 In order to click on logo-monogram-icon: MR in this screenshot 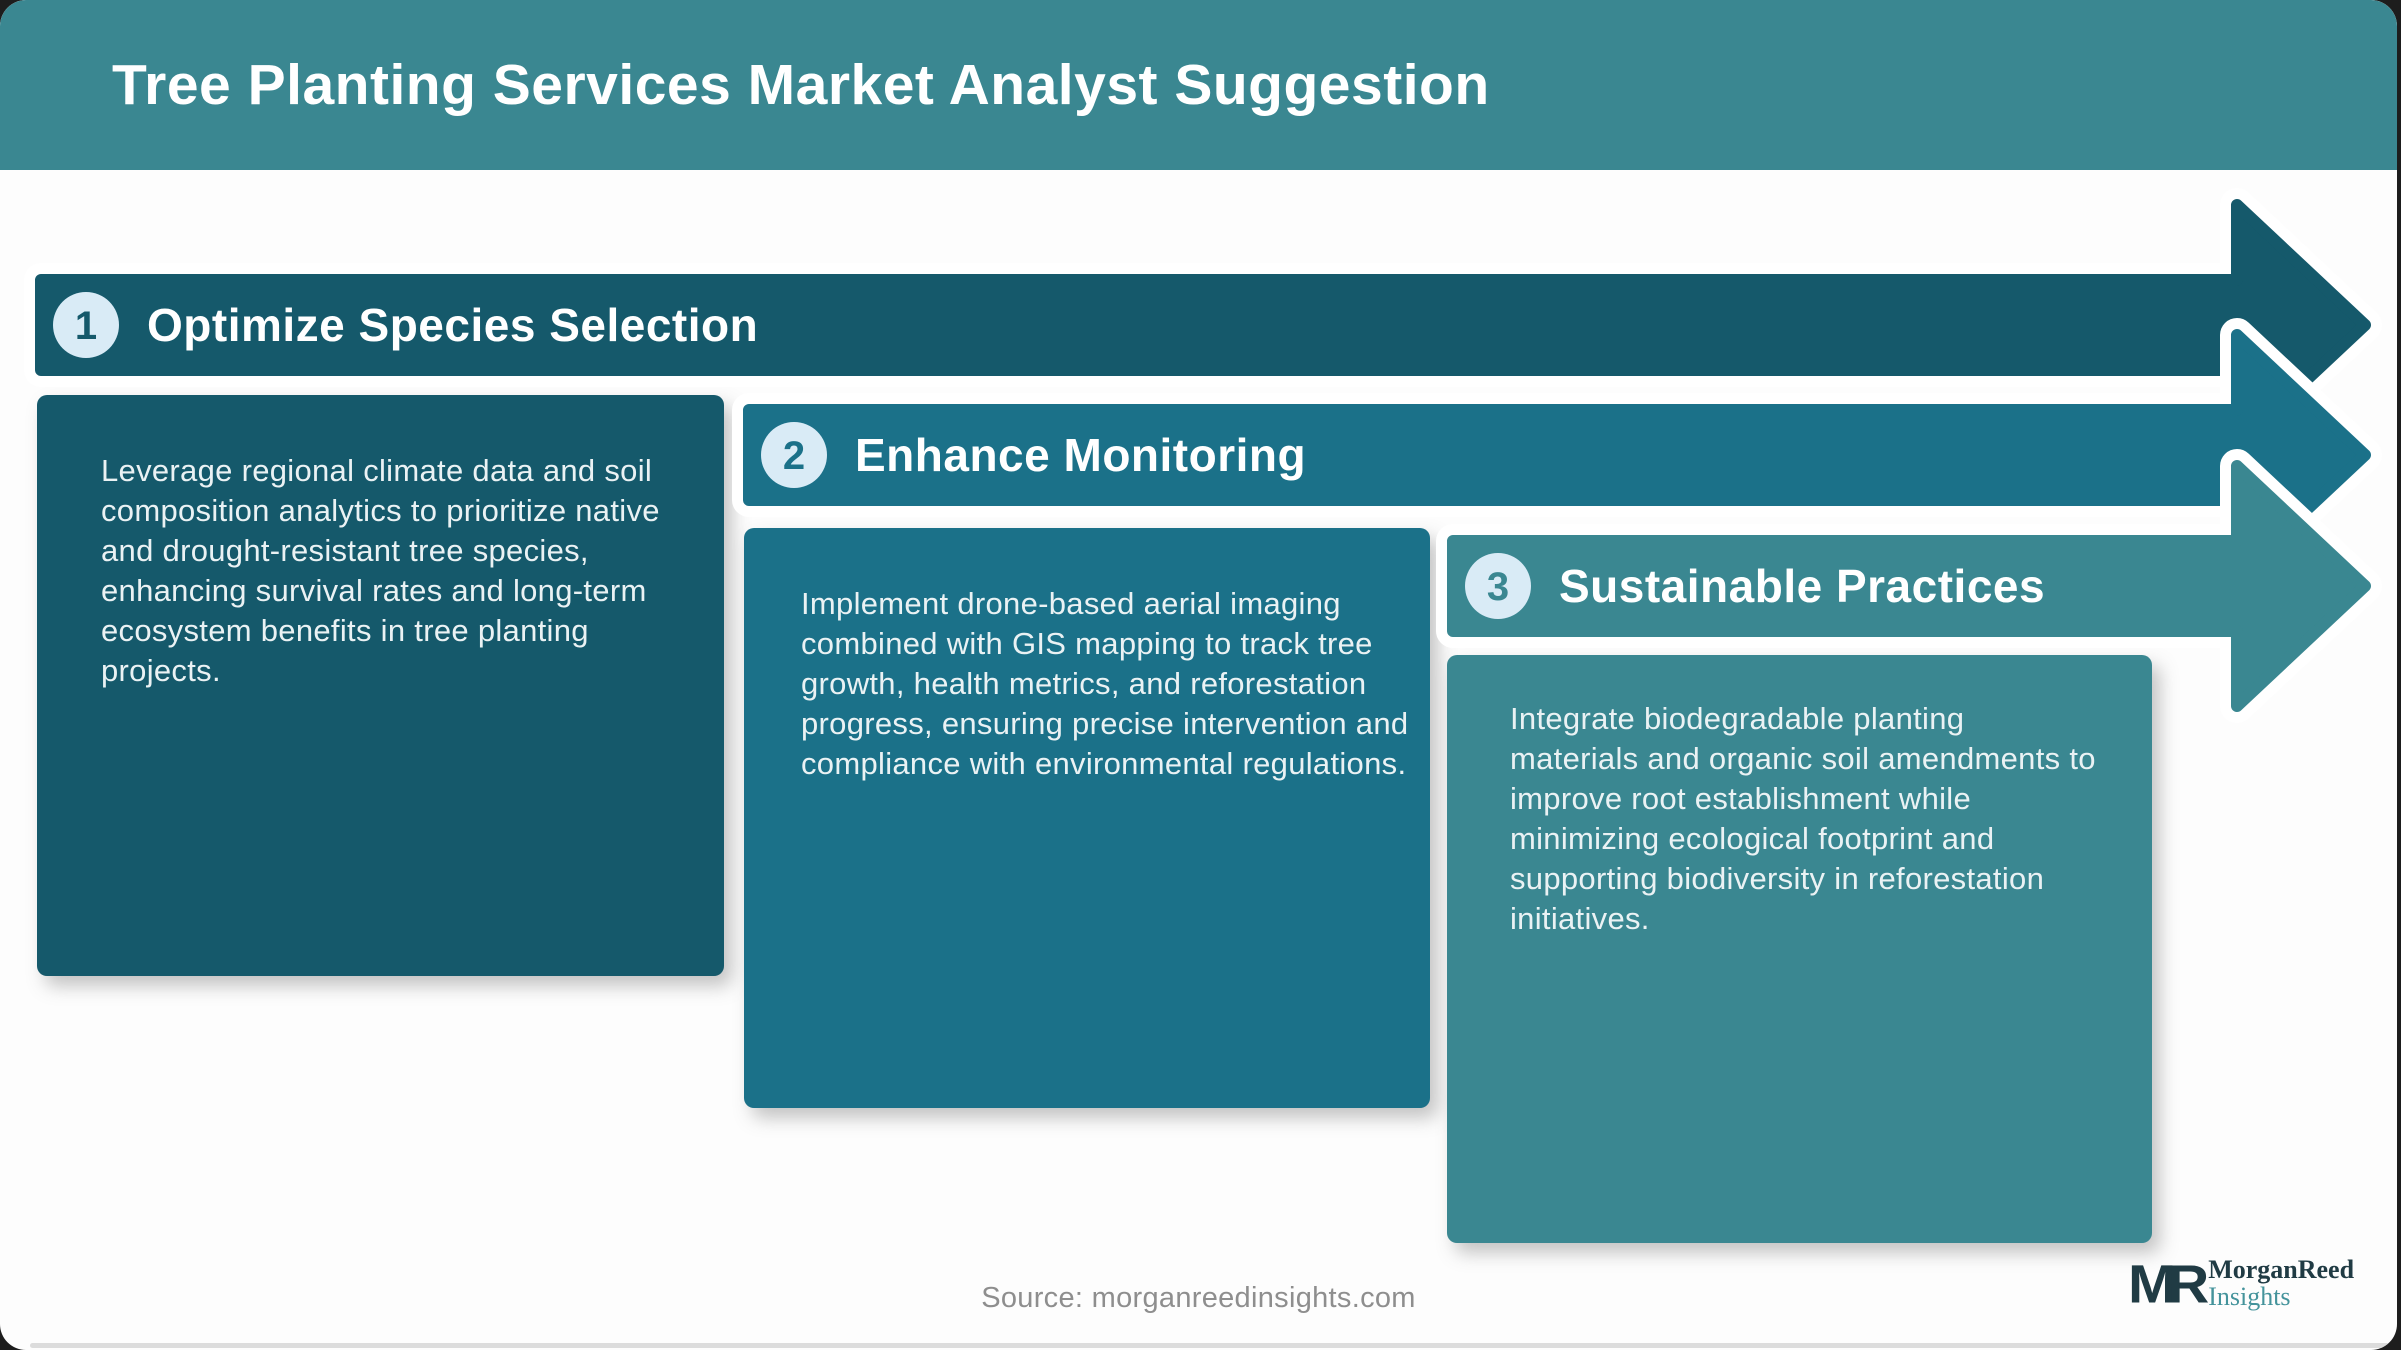, I will do `click(2168, 1284)`.